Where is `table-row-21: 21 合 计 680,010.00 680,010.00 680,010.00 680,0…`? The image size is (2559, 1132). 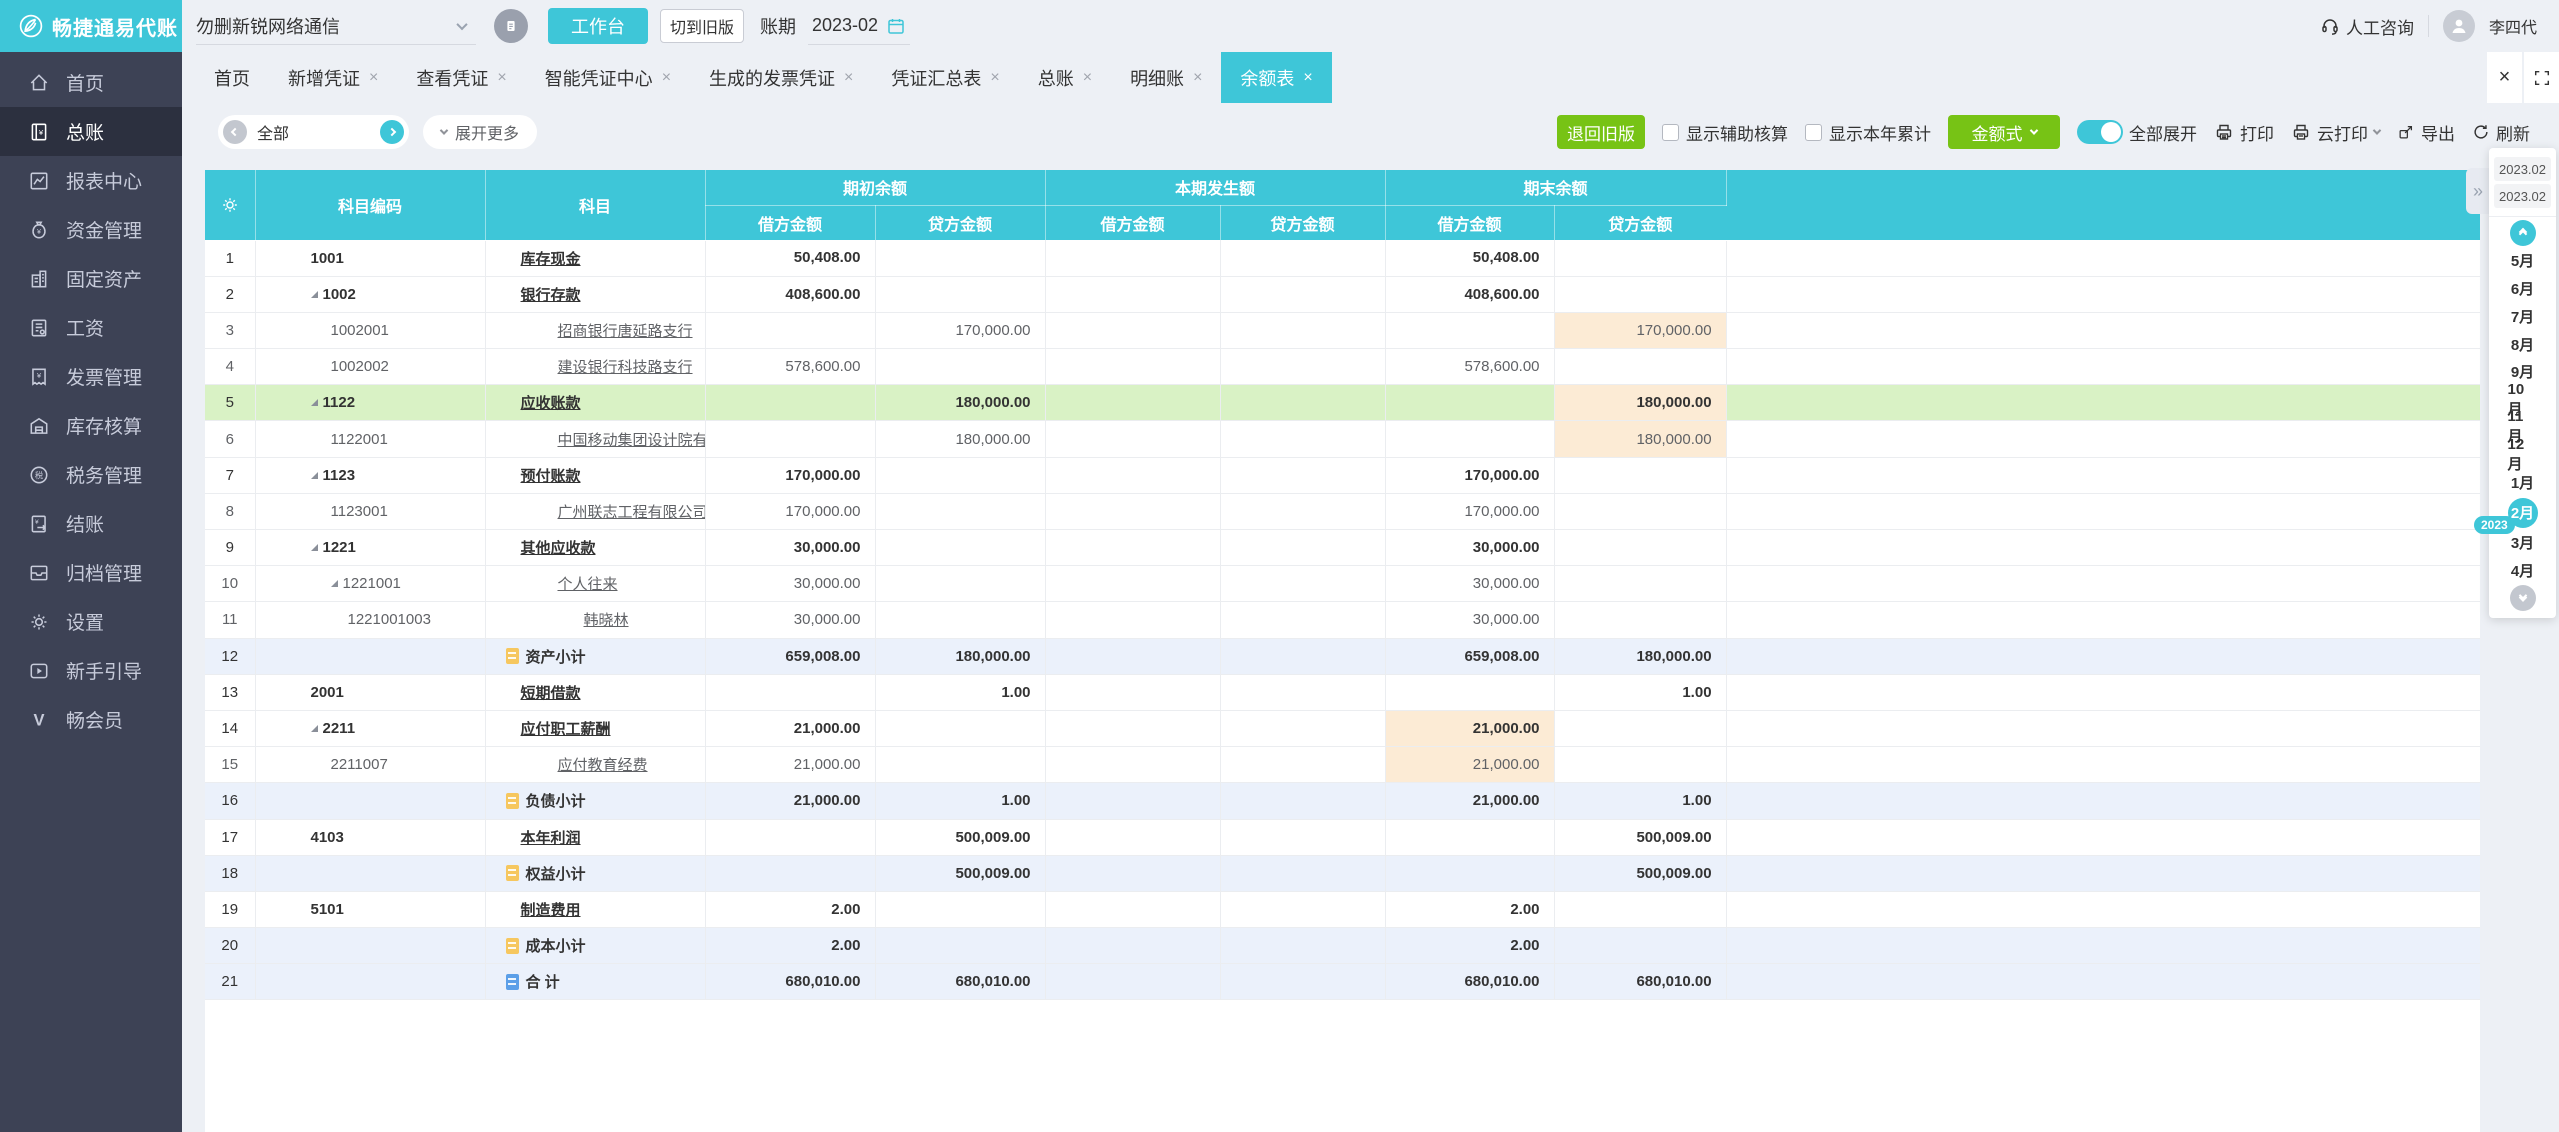 table-row-21: 21 合 计 680,010.00 680,010.00 680,010.00 680,0… is located at coordinates (1342, 982).